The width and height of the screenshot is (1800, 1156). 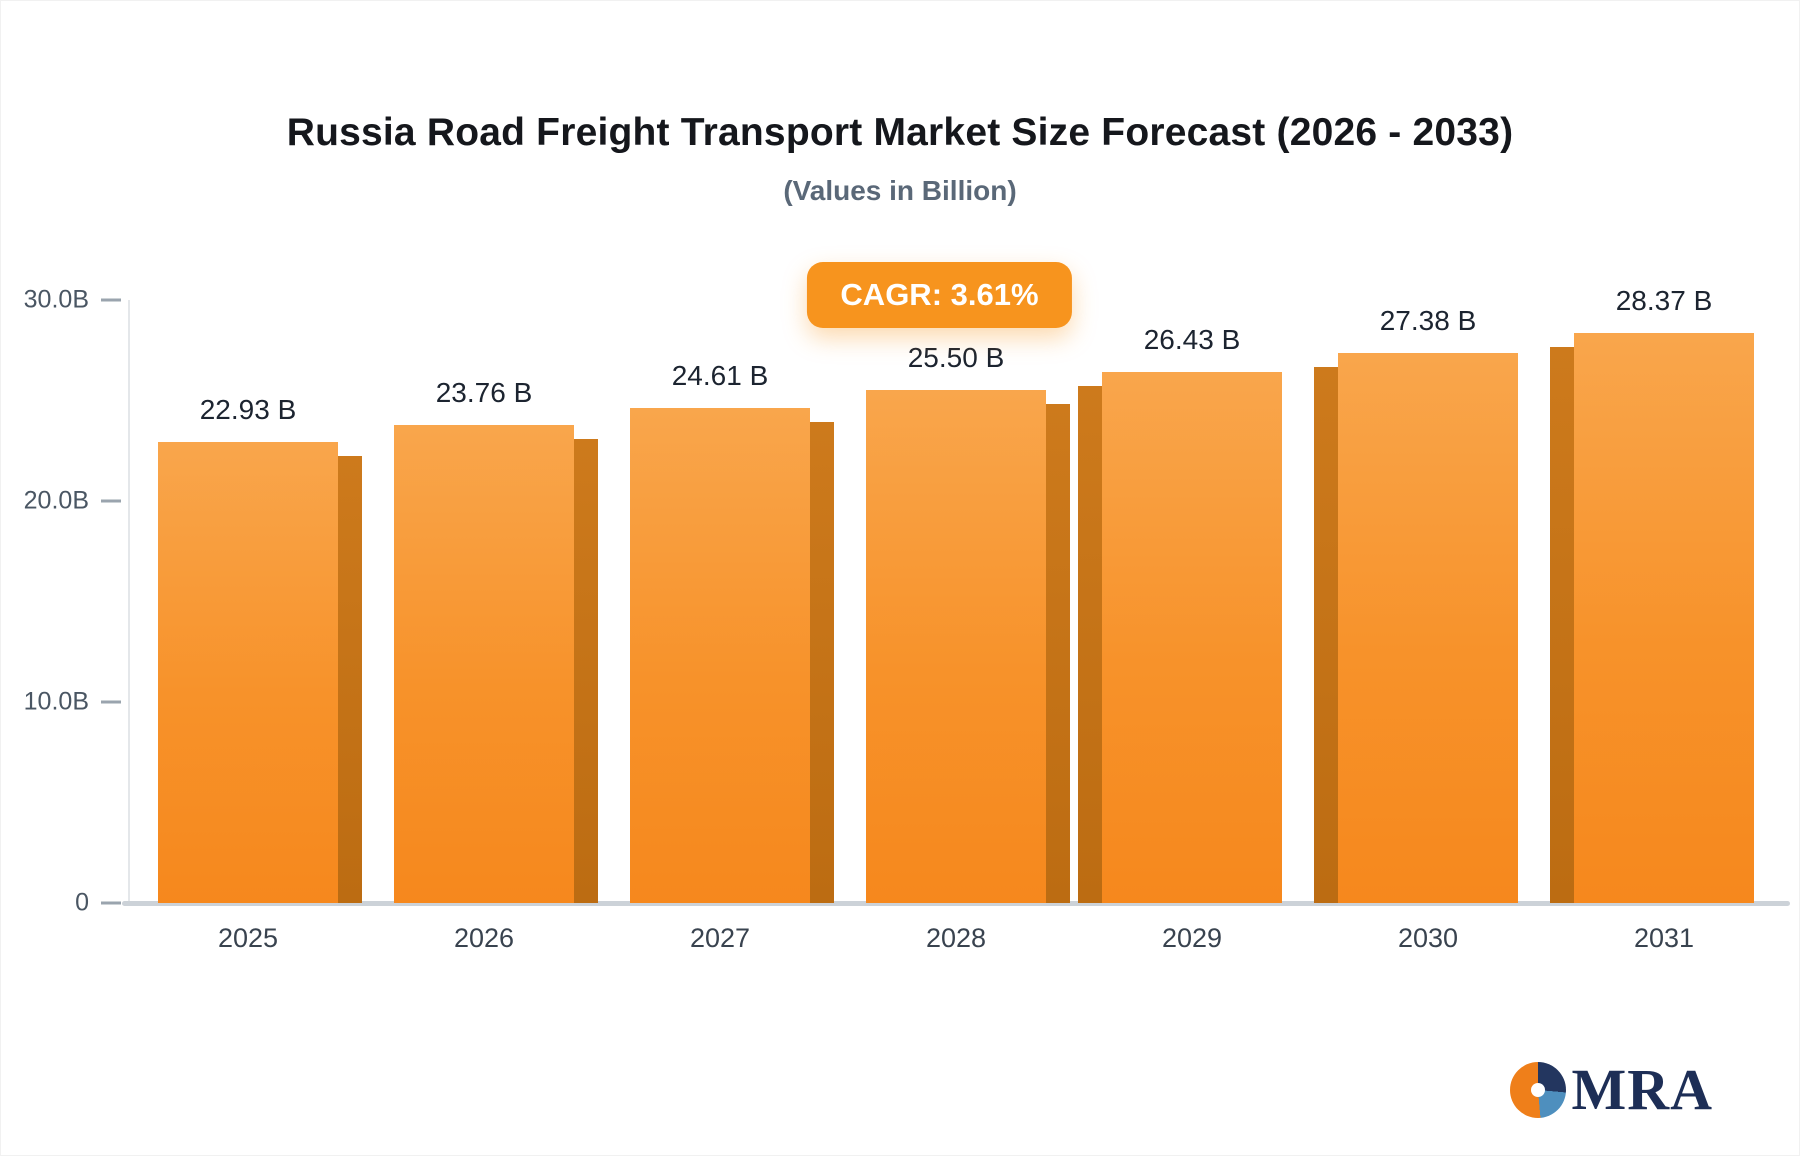 What do you see at coordinates (248, 410) in the screenshot?
I see `bar-value-label: 22.93 B` at bounding box center [248, 410].